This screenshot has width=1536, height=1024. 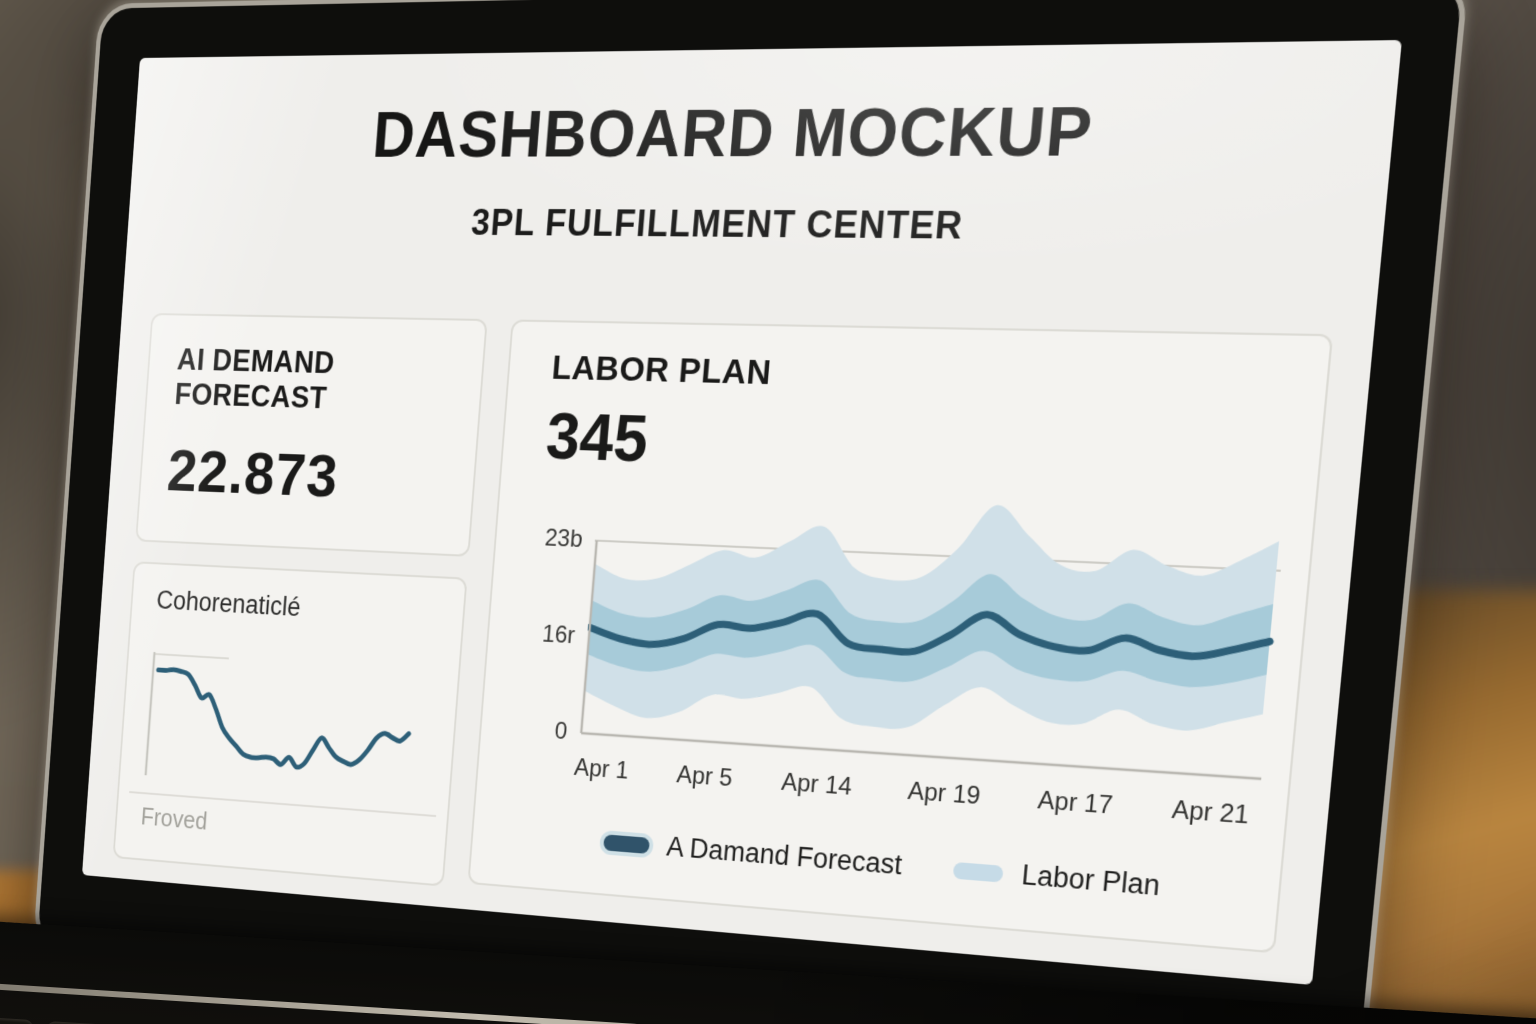 What do you see at coordinates (254, 379) in the screenshot?
I see `forecast-card-title: AI DEMAND FORECAST` at bounding box center [254, 379].